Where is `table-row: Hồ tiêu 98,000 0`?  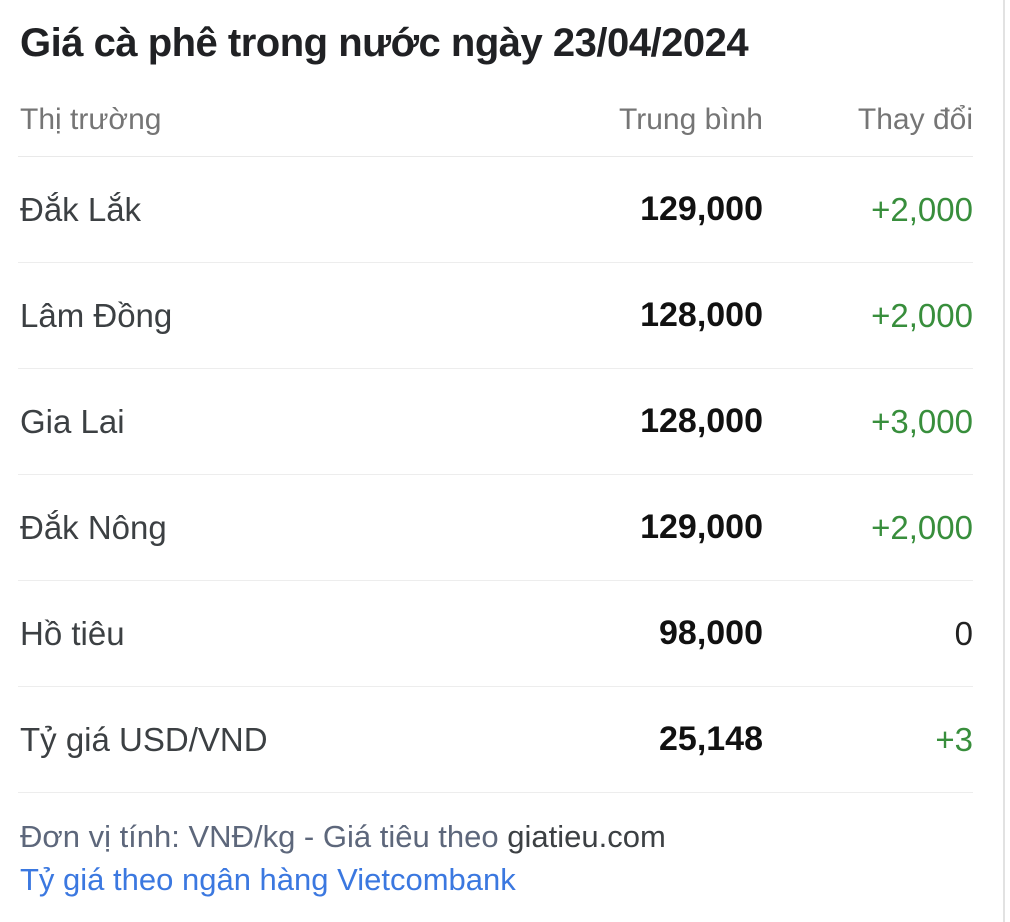 table-row: Hồ tiêu 98,000 0 is located at coordinates (495, 634).